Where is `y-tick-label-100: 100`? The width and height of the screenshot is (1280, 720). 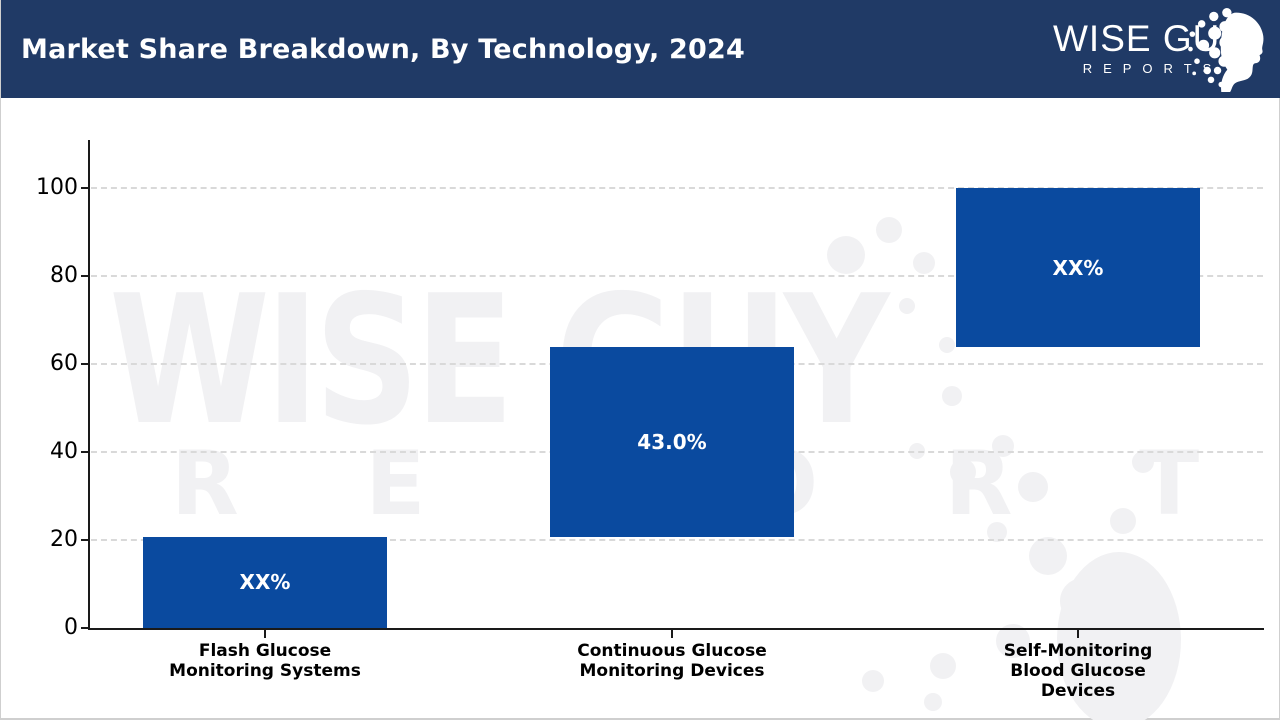 y-tick-label-100: 100 is located at coordinates (57, 187).